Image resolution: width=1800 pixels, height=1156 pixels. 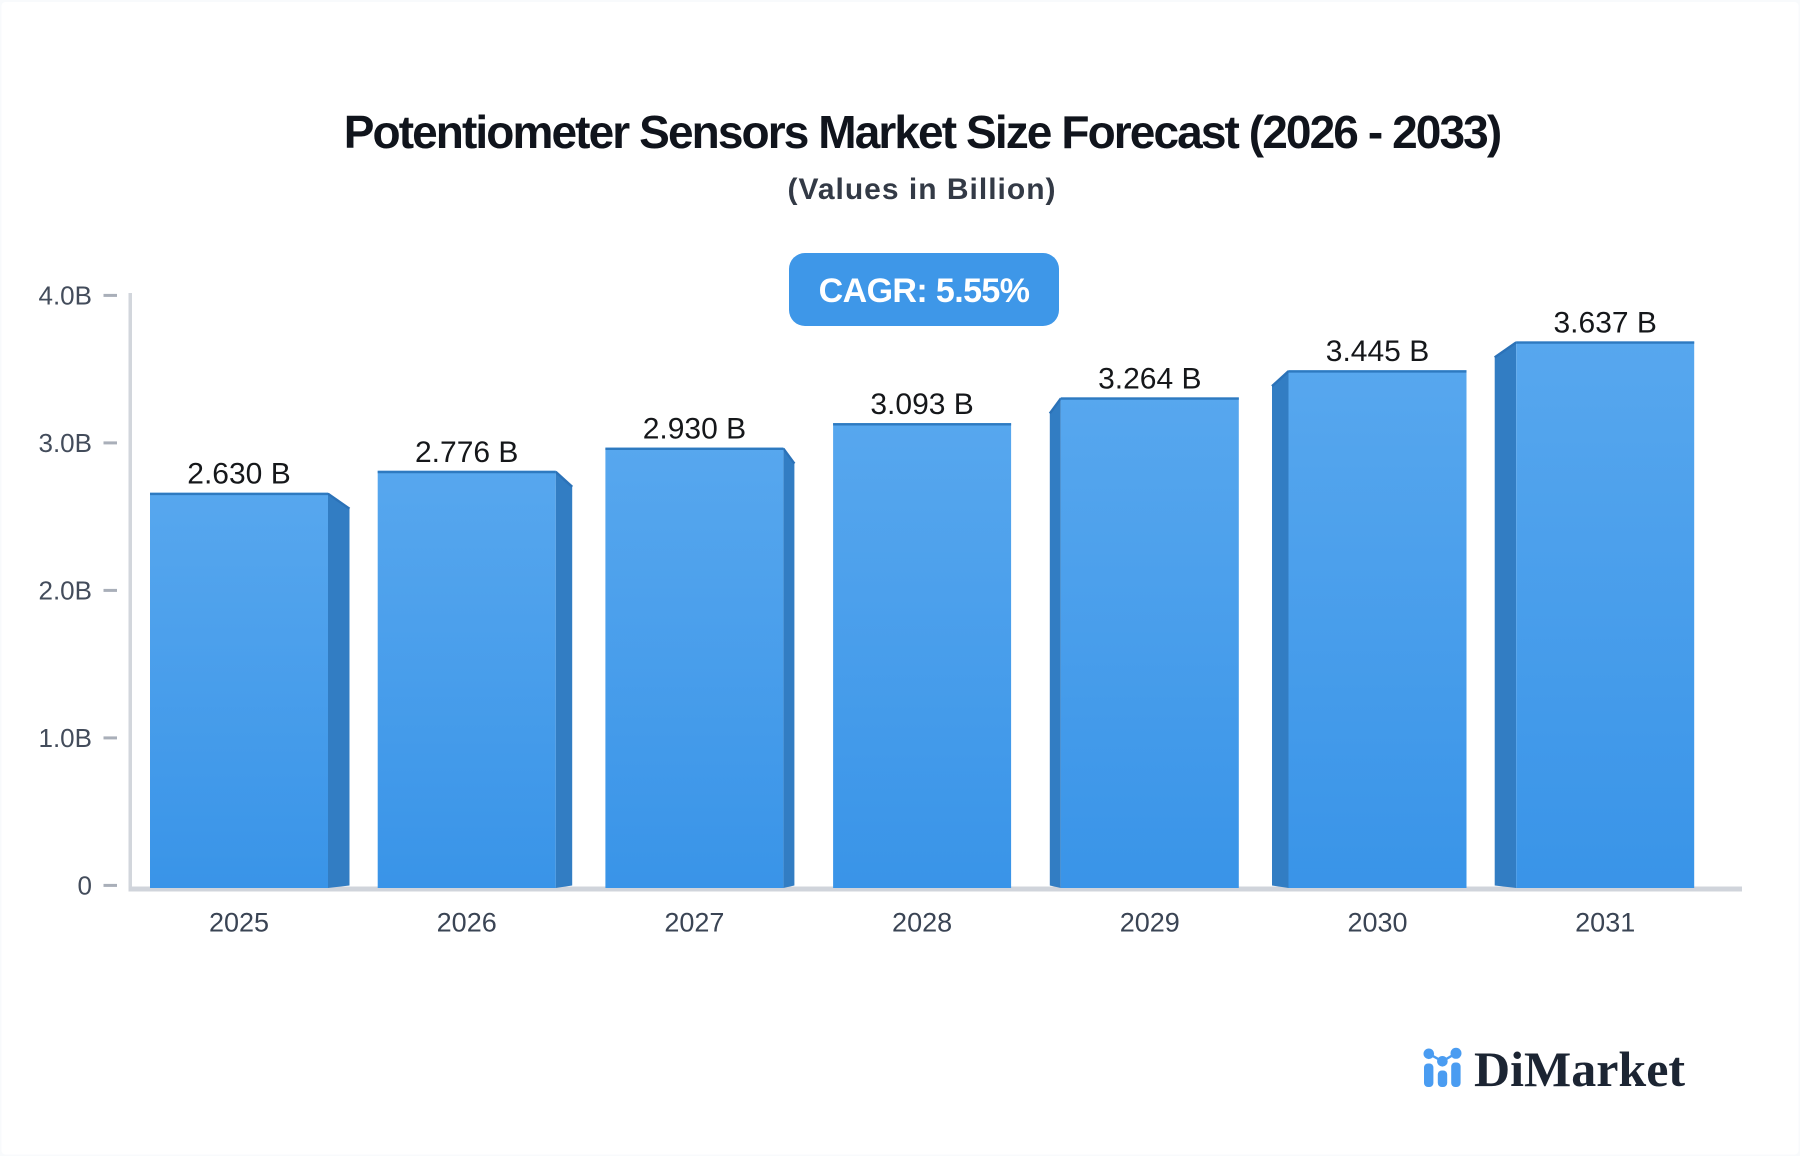 I want to click on svg-text: 2031, so click(x=1605, y=923).